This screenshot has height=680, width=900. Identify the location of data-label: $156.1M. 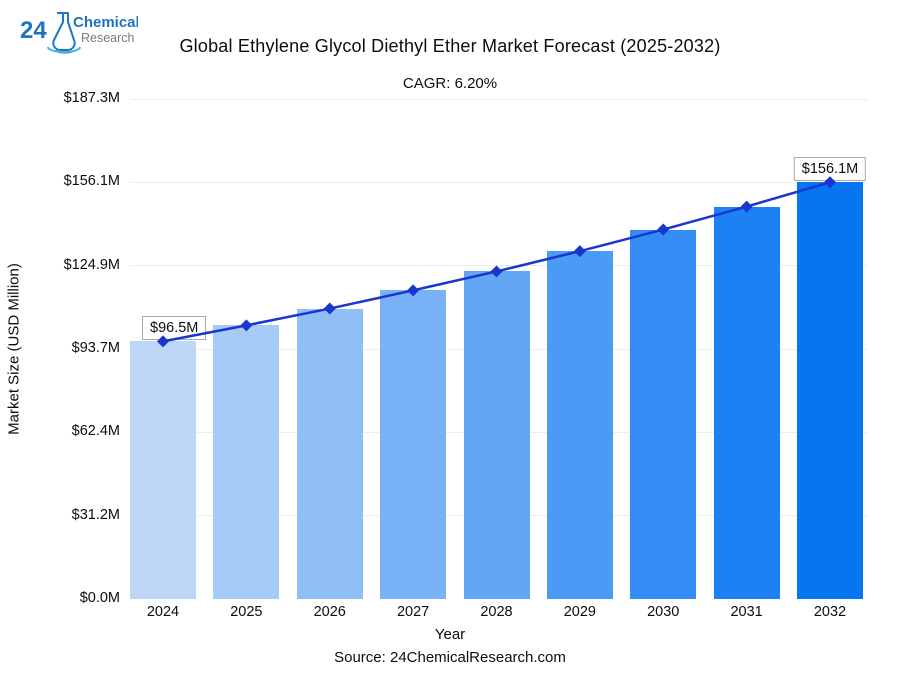
(830, 169).